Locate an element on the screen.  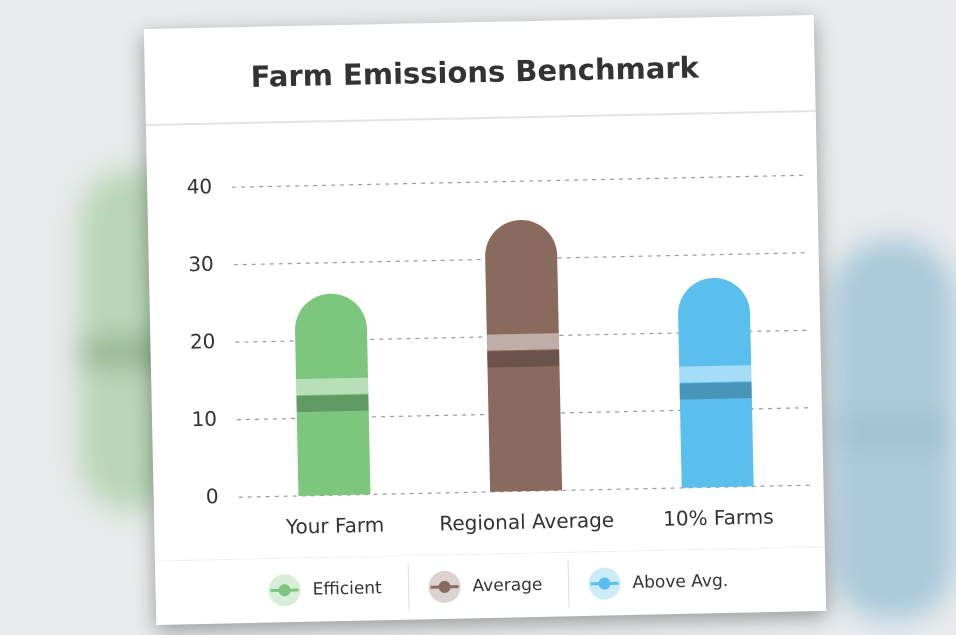
x-tick-label: Your Farm is located at coordinates (335, 526).